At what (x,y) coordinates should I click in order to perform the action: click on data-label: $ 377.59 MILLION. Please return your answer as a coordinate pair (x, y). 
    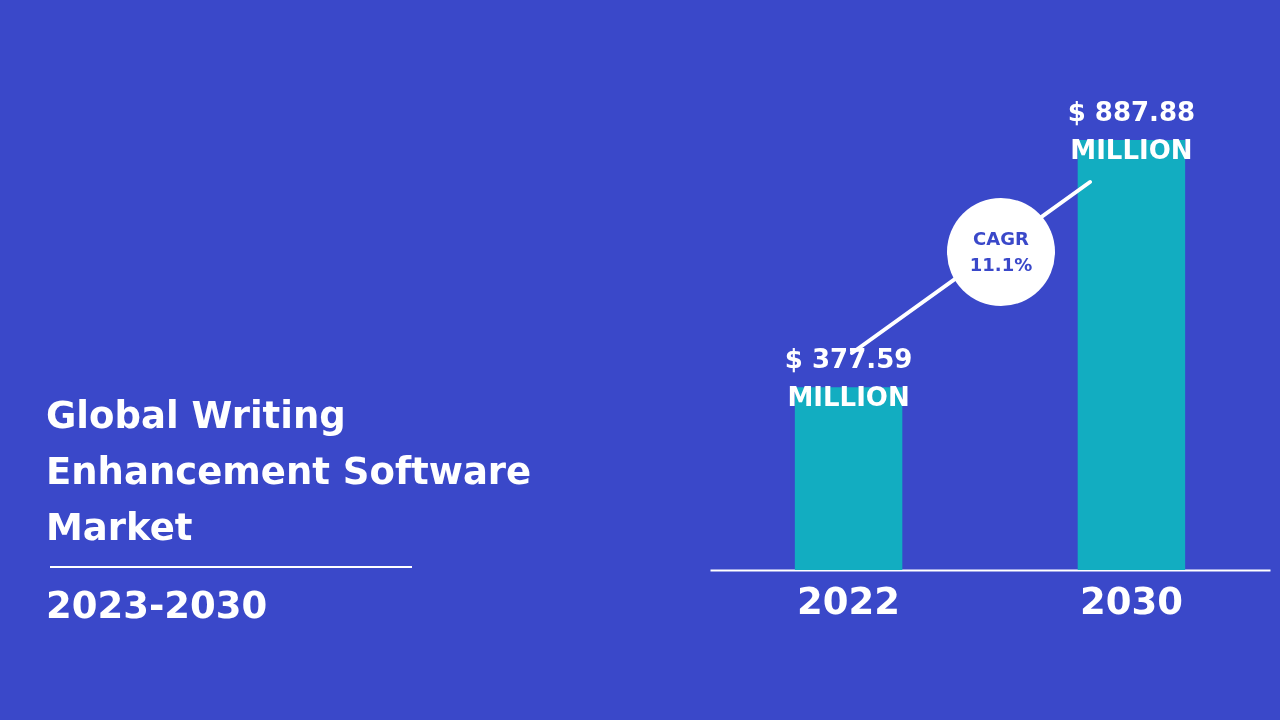
    Looking at the image, I should click on (848, 378).